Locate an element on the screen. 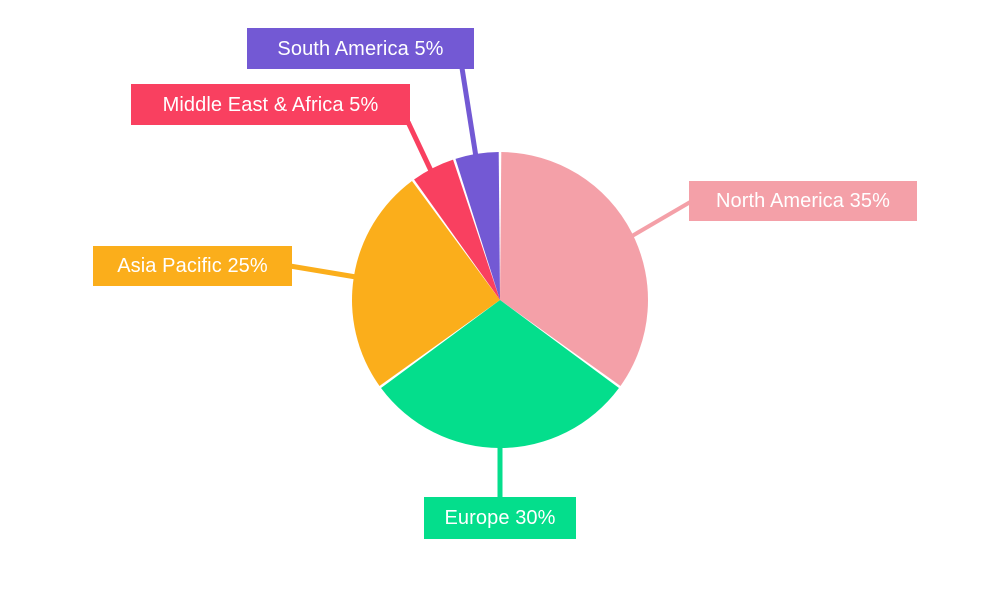 The height and width of the screenshot is (600, 1000). pie-slices is located at coordinates (500, 300).